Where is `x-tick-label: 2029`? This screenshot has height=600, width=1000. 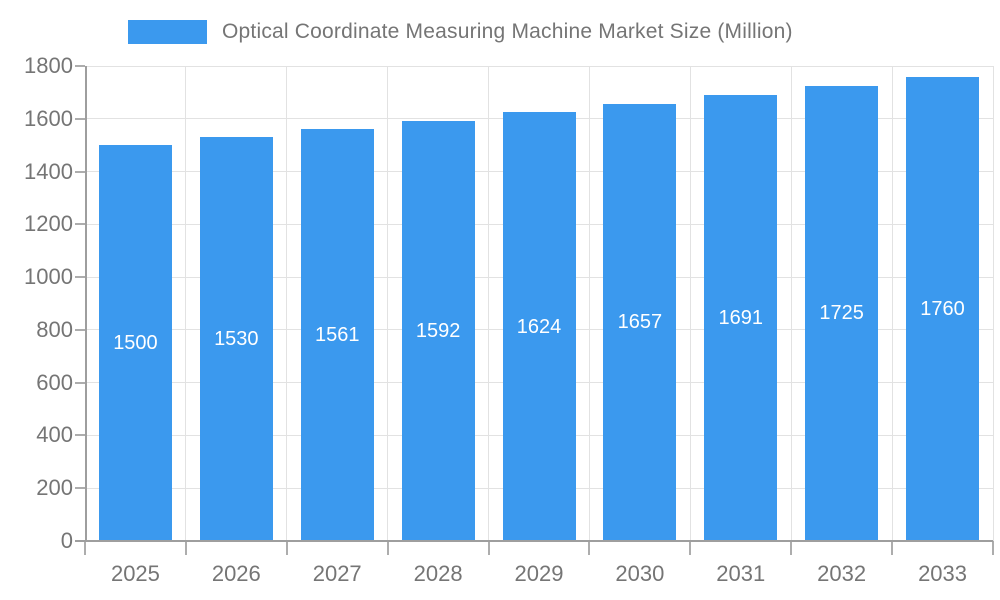 x-tick-label: 2029 is located at coordinates (539, 573).